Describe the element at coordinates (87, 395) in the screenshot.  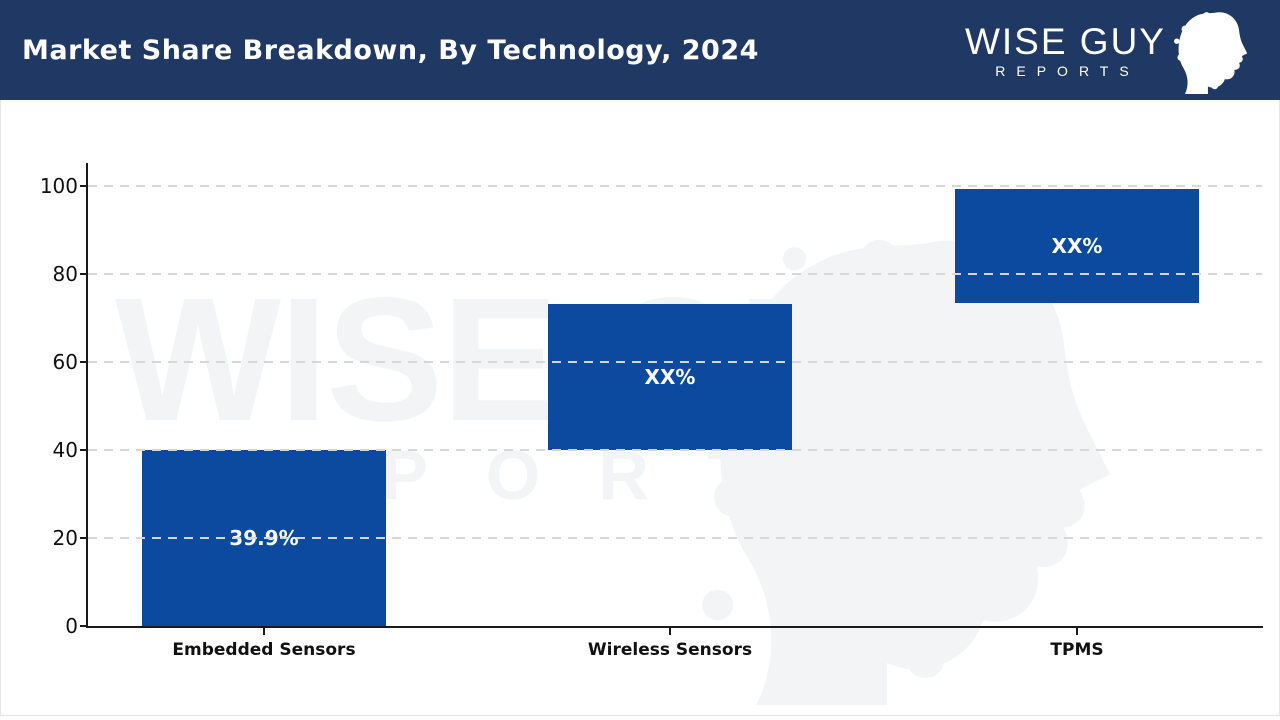
I see `y-axis-line` at that location.